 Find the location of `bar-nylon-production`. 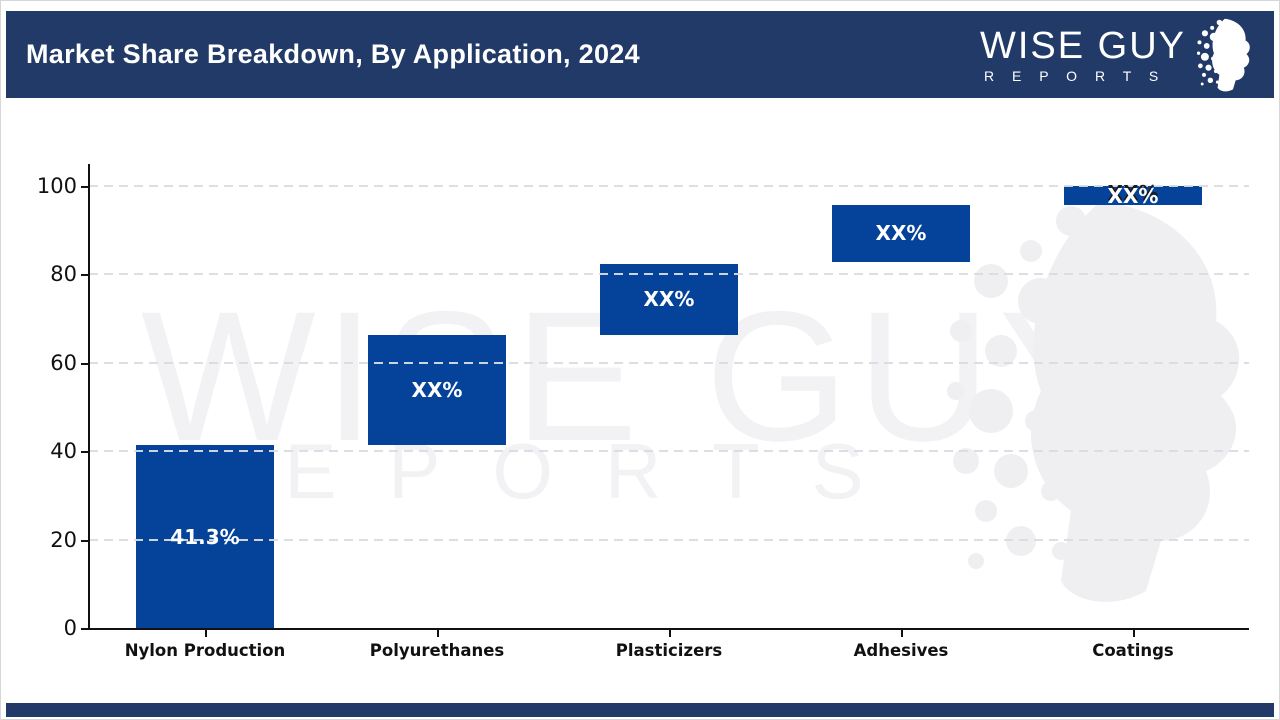

bar-nylon-production is located at coordinates (205, 536).